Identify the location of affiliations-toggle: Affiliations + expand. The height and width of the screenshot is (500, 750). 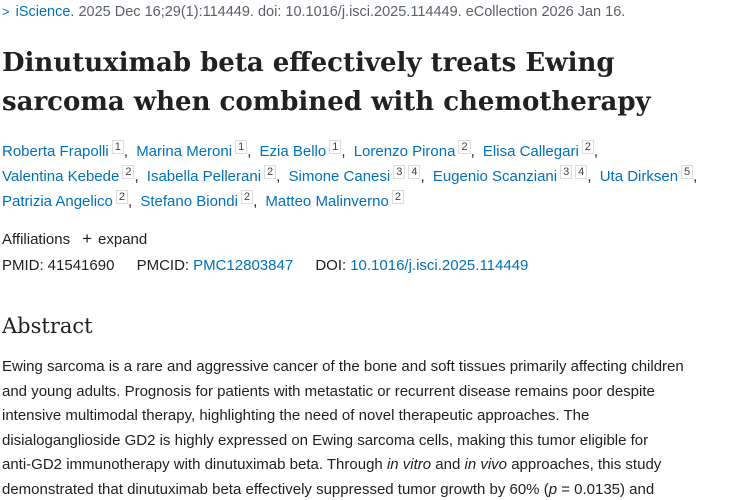
(74, 239).